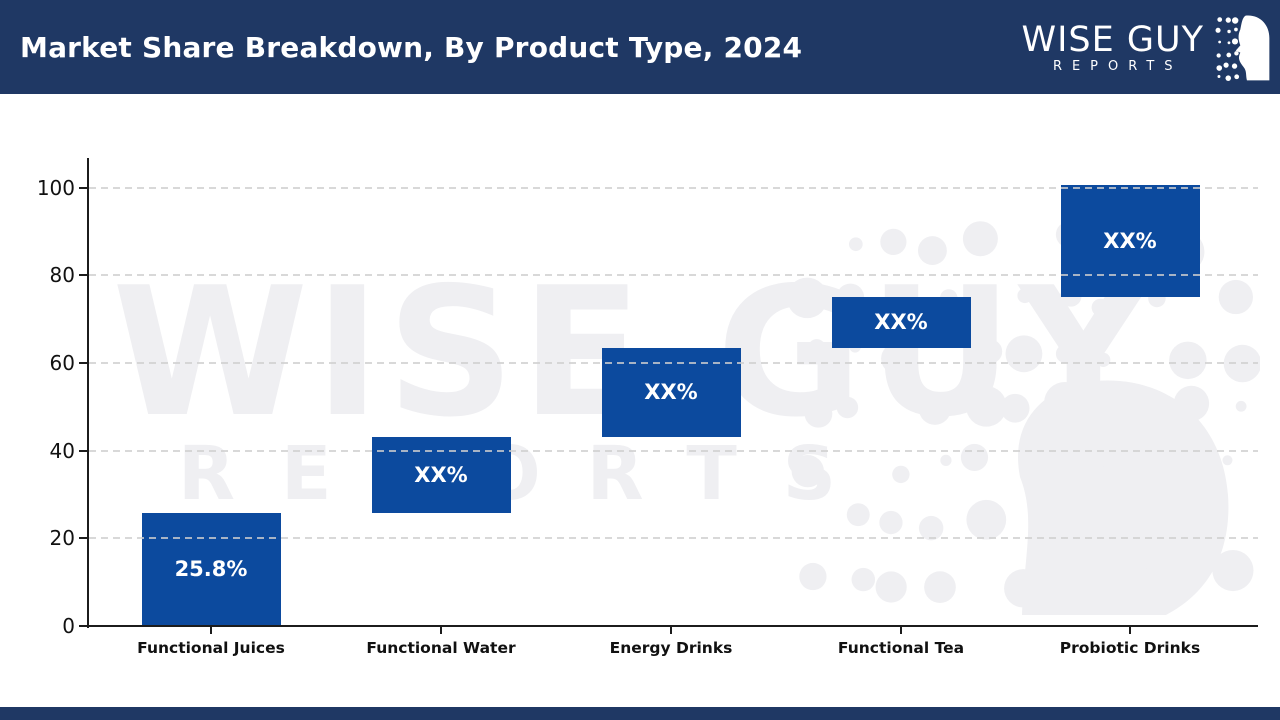  Describe the element at coordinates (640, 713) in the screenshot. I see `footer-bar` at that location.